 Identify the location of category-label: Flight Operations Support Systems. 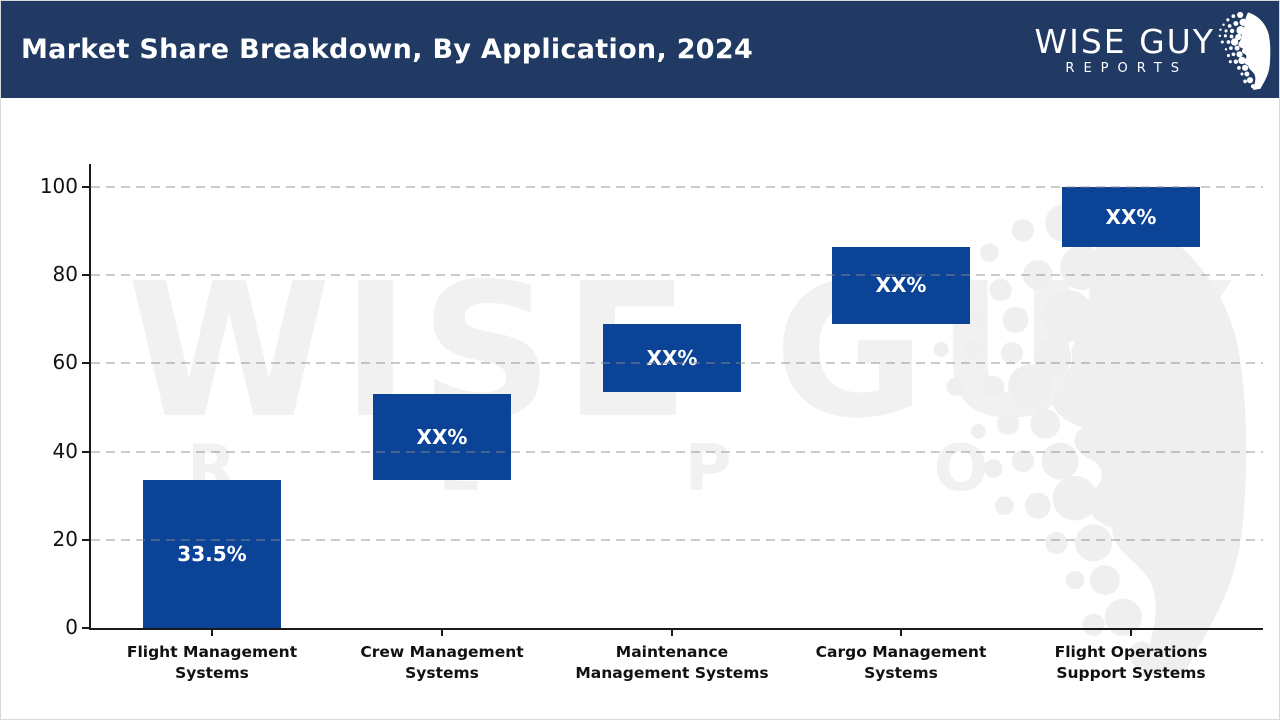
(1131, 662).